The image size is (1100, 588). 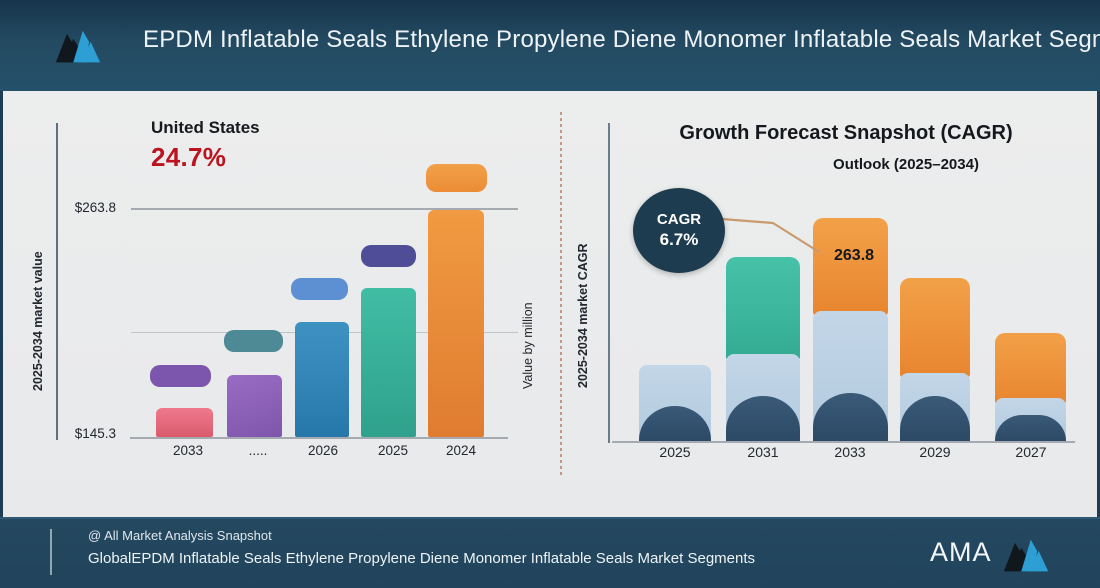 I want to click on right-chart-subtitle: Outlook (2025–2034), so click(x=906, y=164).